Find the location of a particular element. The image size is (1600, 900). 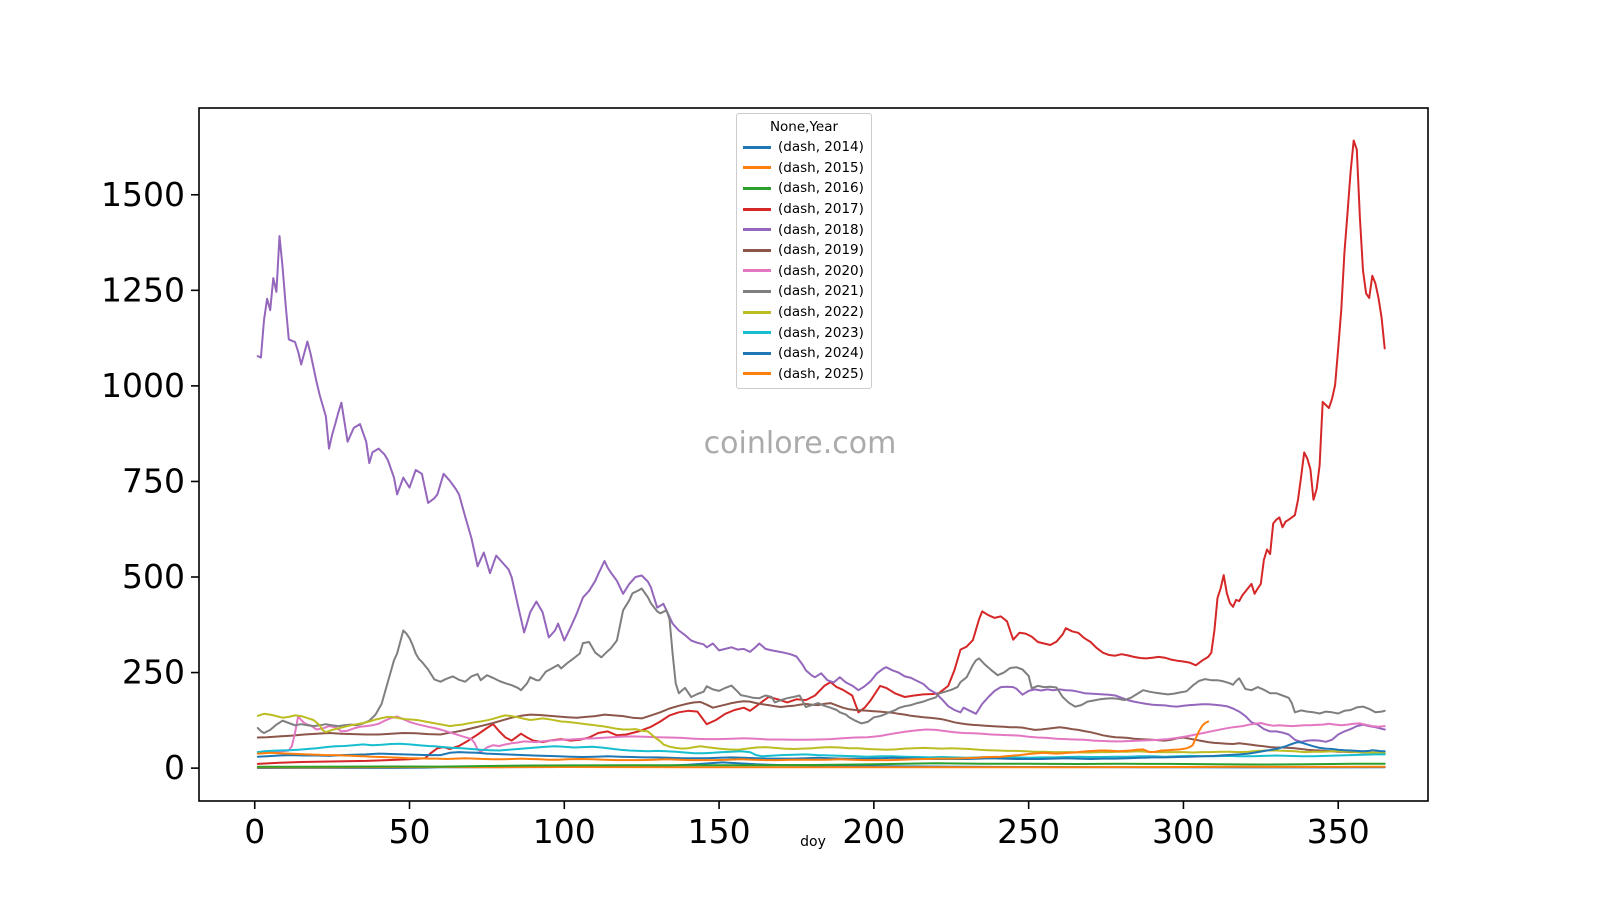

legend-item-label: (dash, 2018) is located at coordinates (821, 229).